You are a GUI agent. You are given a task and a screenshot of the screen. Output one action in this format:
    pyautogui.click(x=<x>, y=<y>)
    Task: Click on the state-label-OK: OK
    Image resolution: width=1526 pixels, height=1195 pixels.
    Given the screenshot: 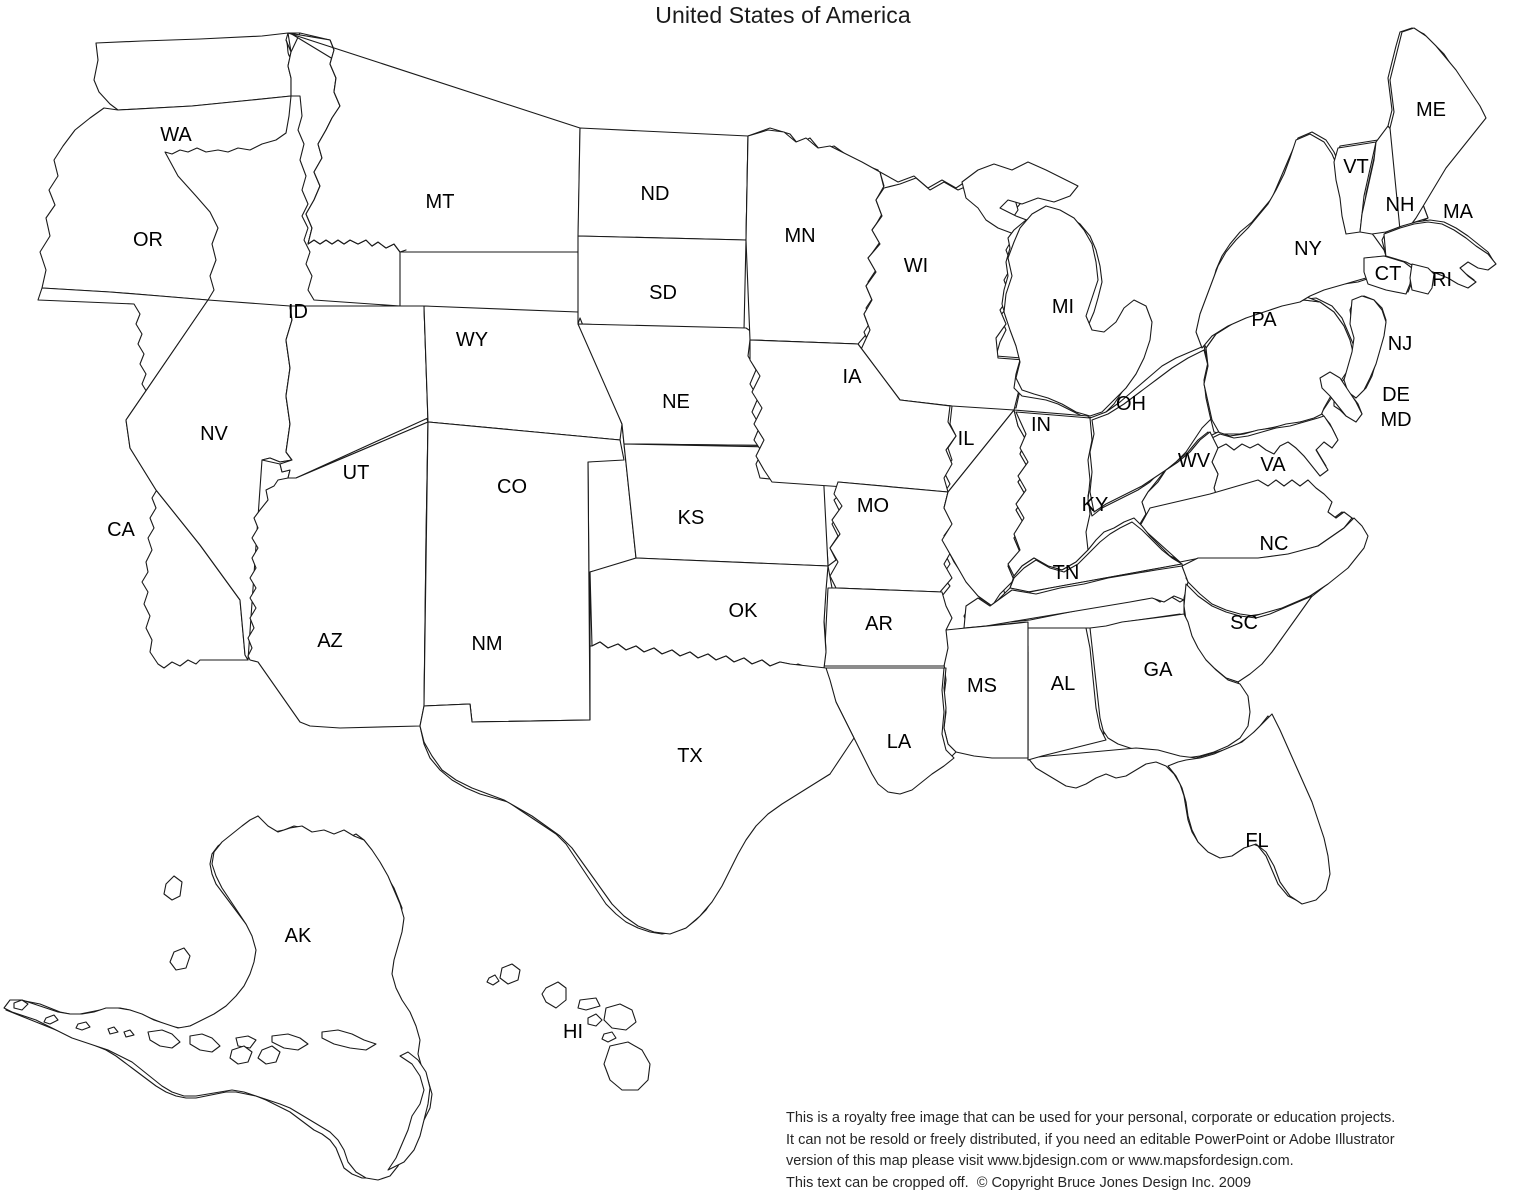 What is the action you would take?
    pyautogui.click(x=743, y=611)
    